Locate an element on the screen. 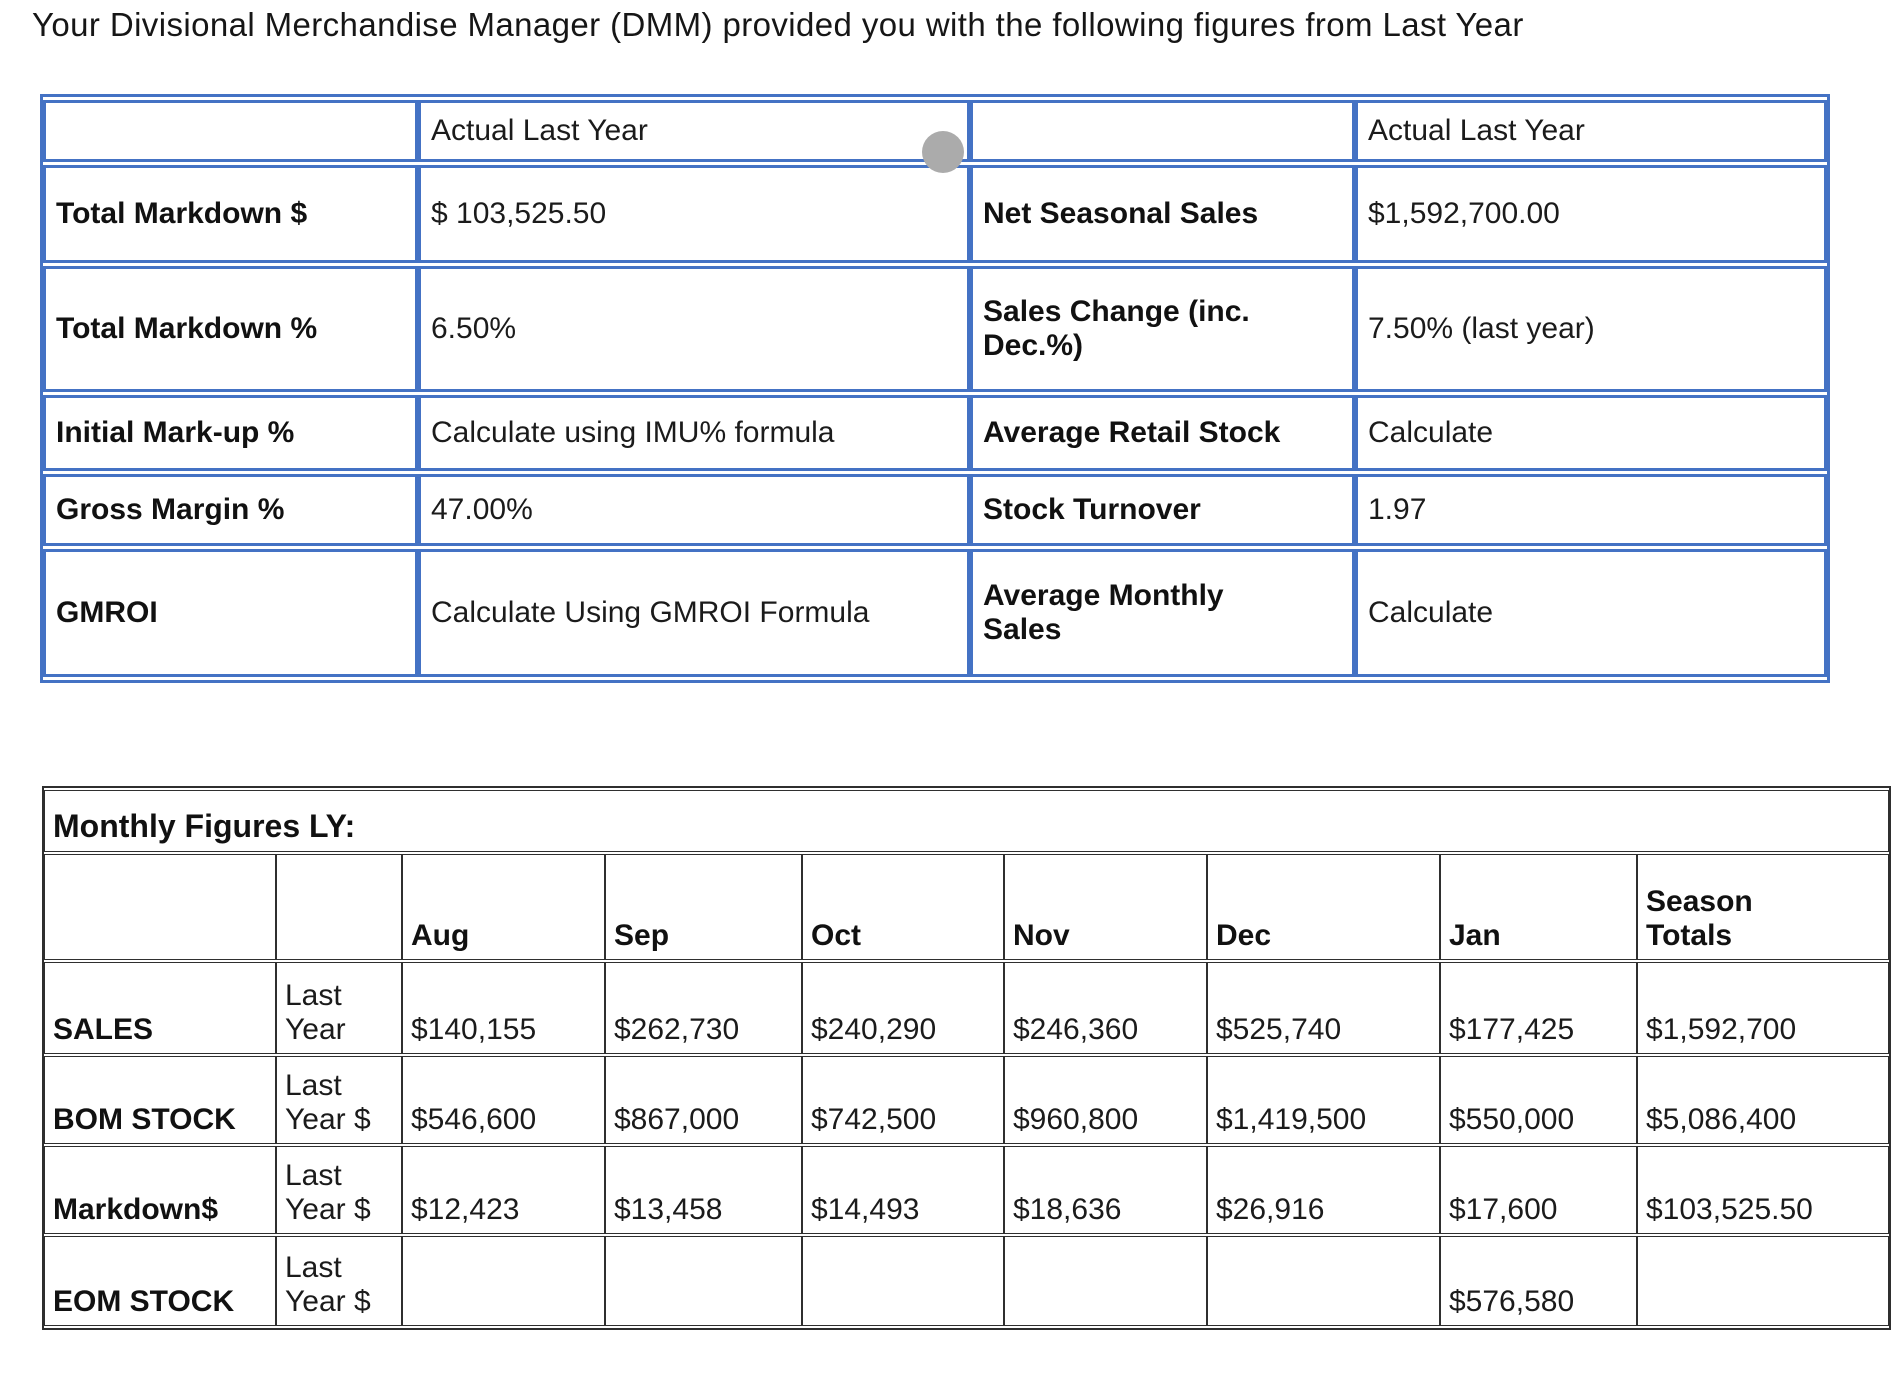 The height and width of the screenshot is (1383, 1900). monthly-row-label: SALES is located at coordinates (160, 1008).